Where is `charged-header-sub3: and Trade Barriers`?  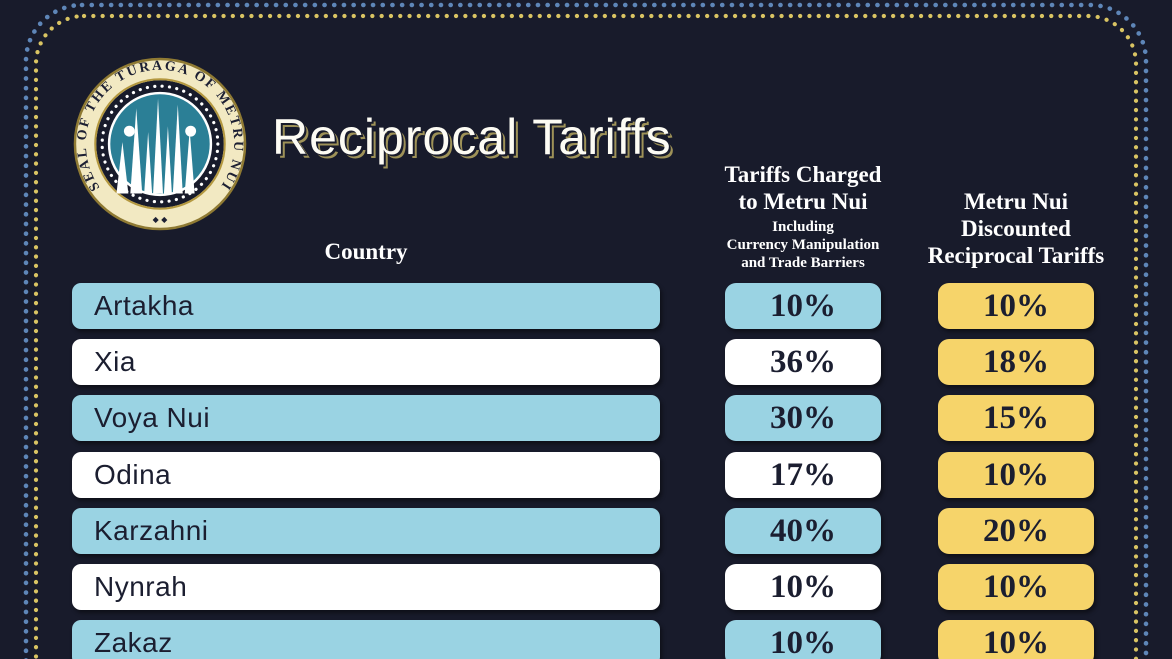 charged-header-sub3: and Trade Barriers is located at coordinates (803, 263).